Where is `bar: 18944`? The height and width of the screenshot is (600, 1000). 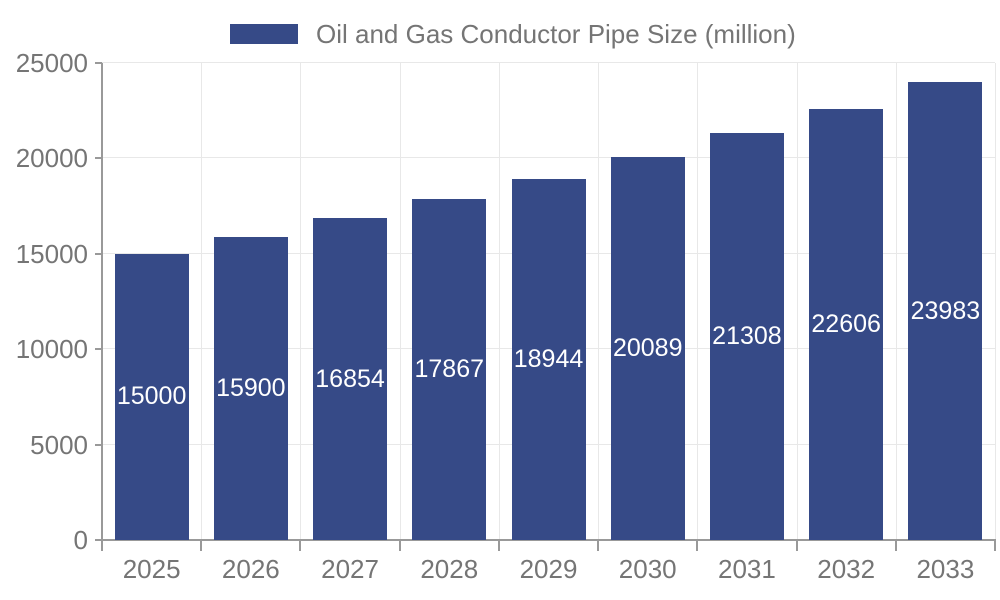
bar: 18944 is located at coordinates (548, 359).